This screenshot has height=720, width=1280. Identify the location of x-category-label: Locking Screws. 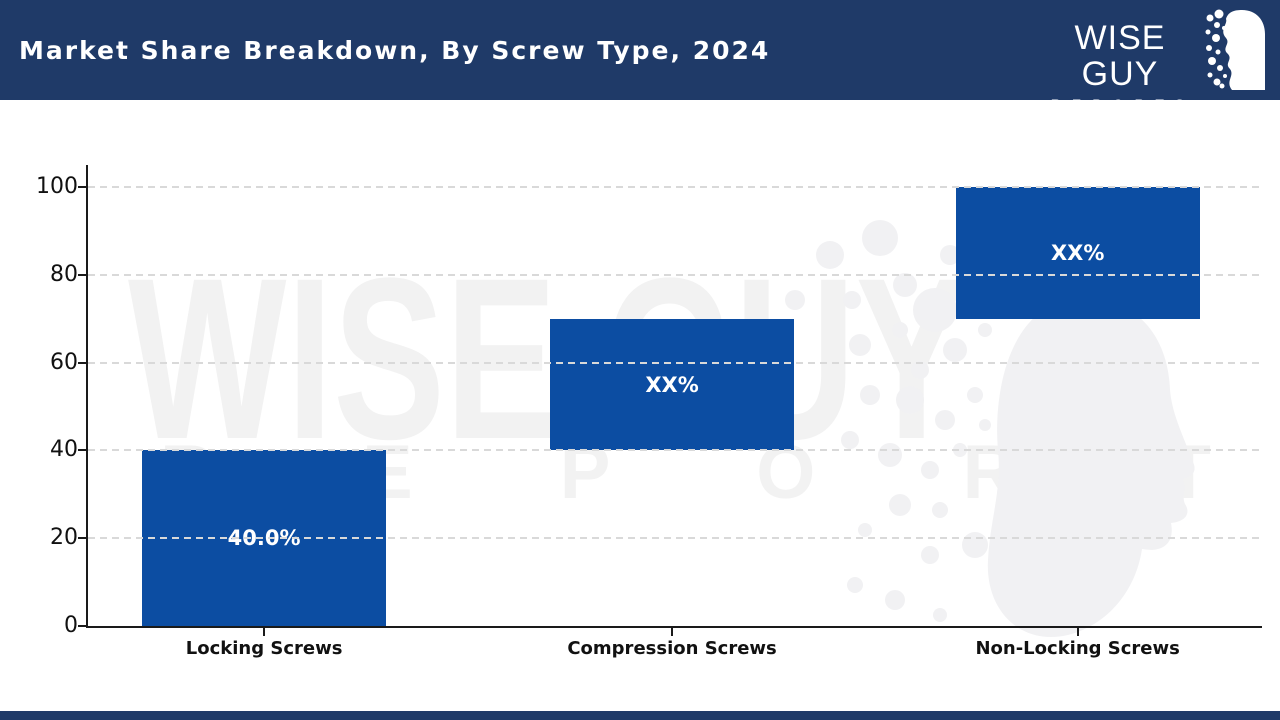
(264, 648).